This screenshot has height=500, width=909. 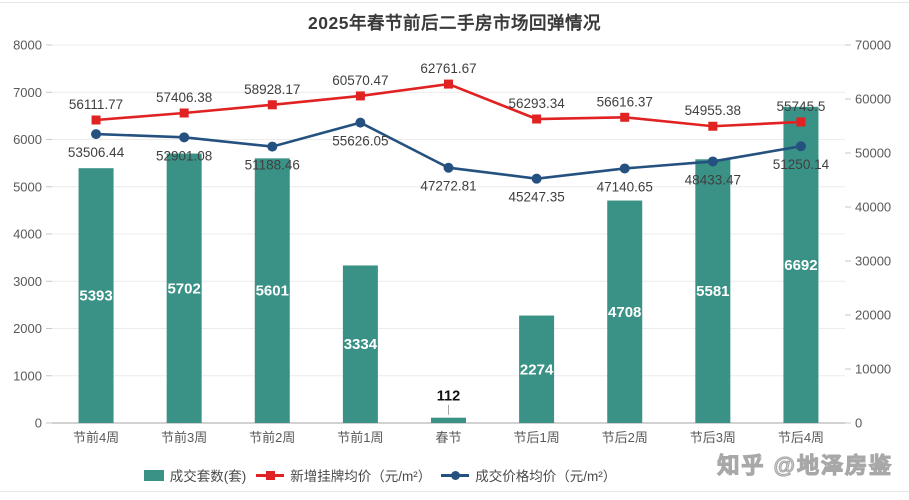 What do you see at coordinates (27, 375) in the screenshot?
I see `left-axis-tick-label: 1000` at bounding box center [27, 375].